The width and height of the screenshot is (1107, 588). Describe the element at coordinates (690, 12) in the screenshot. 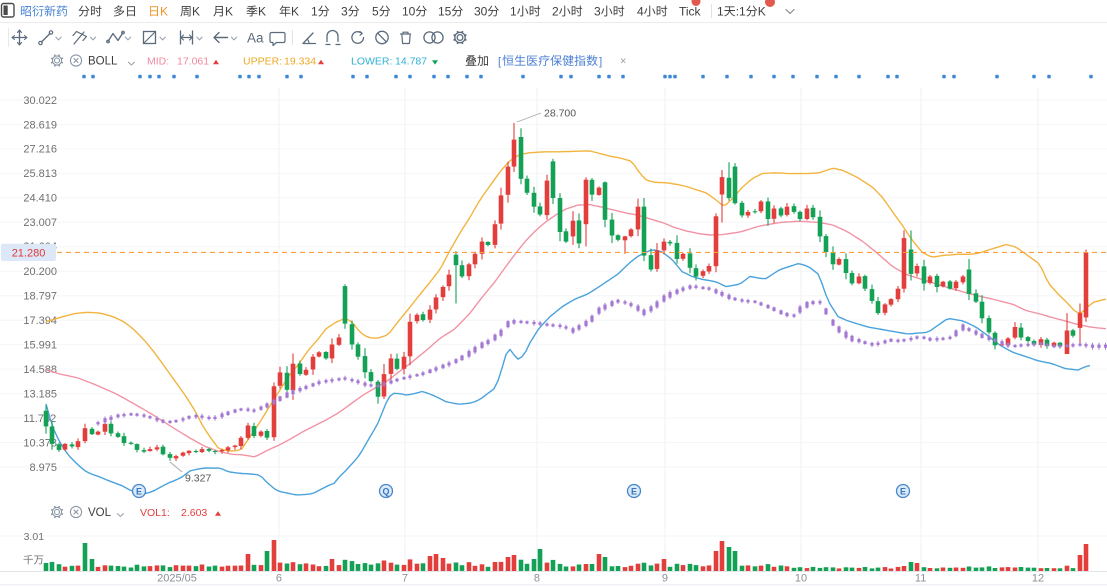

I see `svg-text: Tick` at that location.